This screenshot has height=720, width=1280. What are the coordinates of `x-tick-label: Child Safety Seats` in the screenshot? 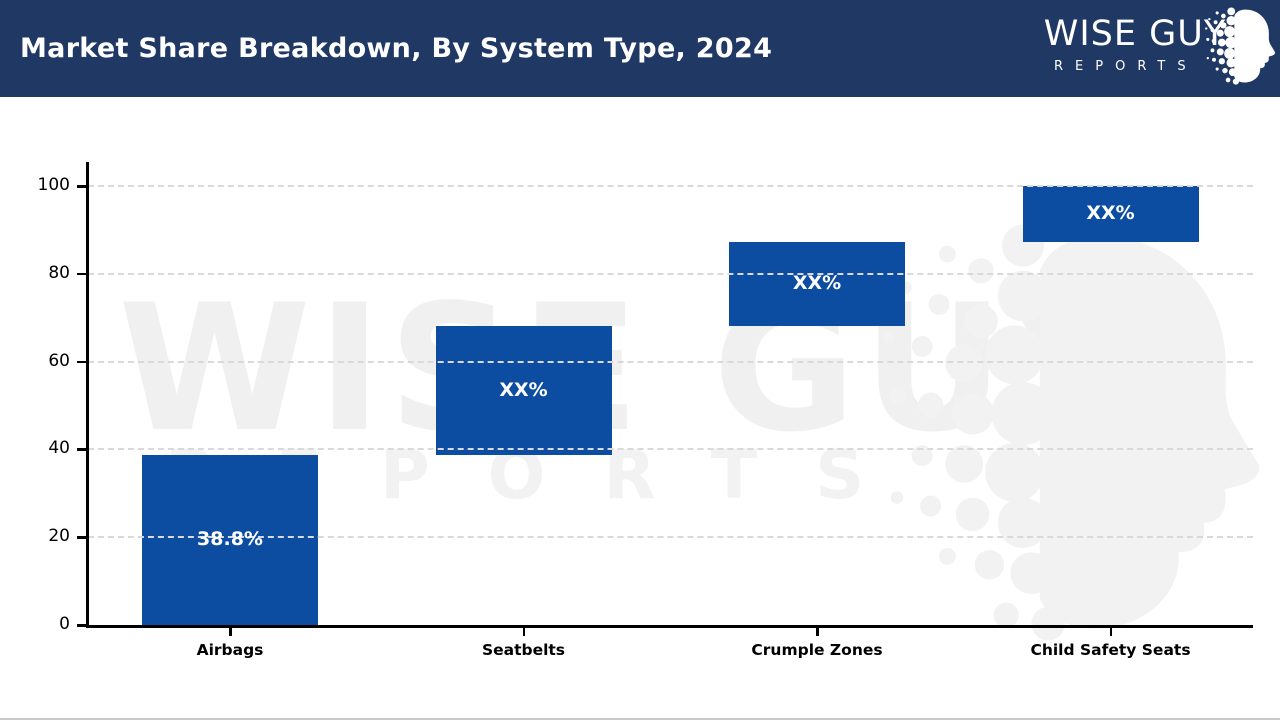 It's located at (1110, 650).